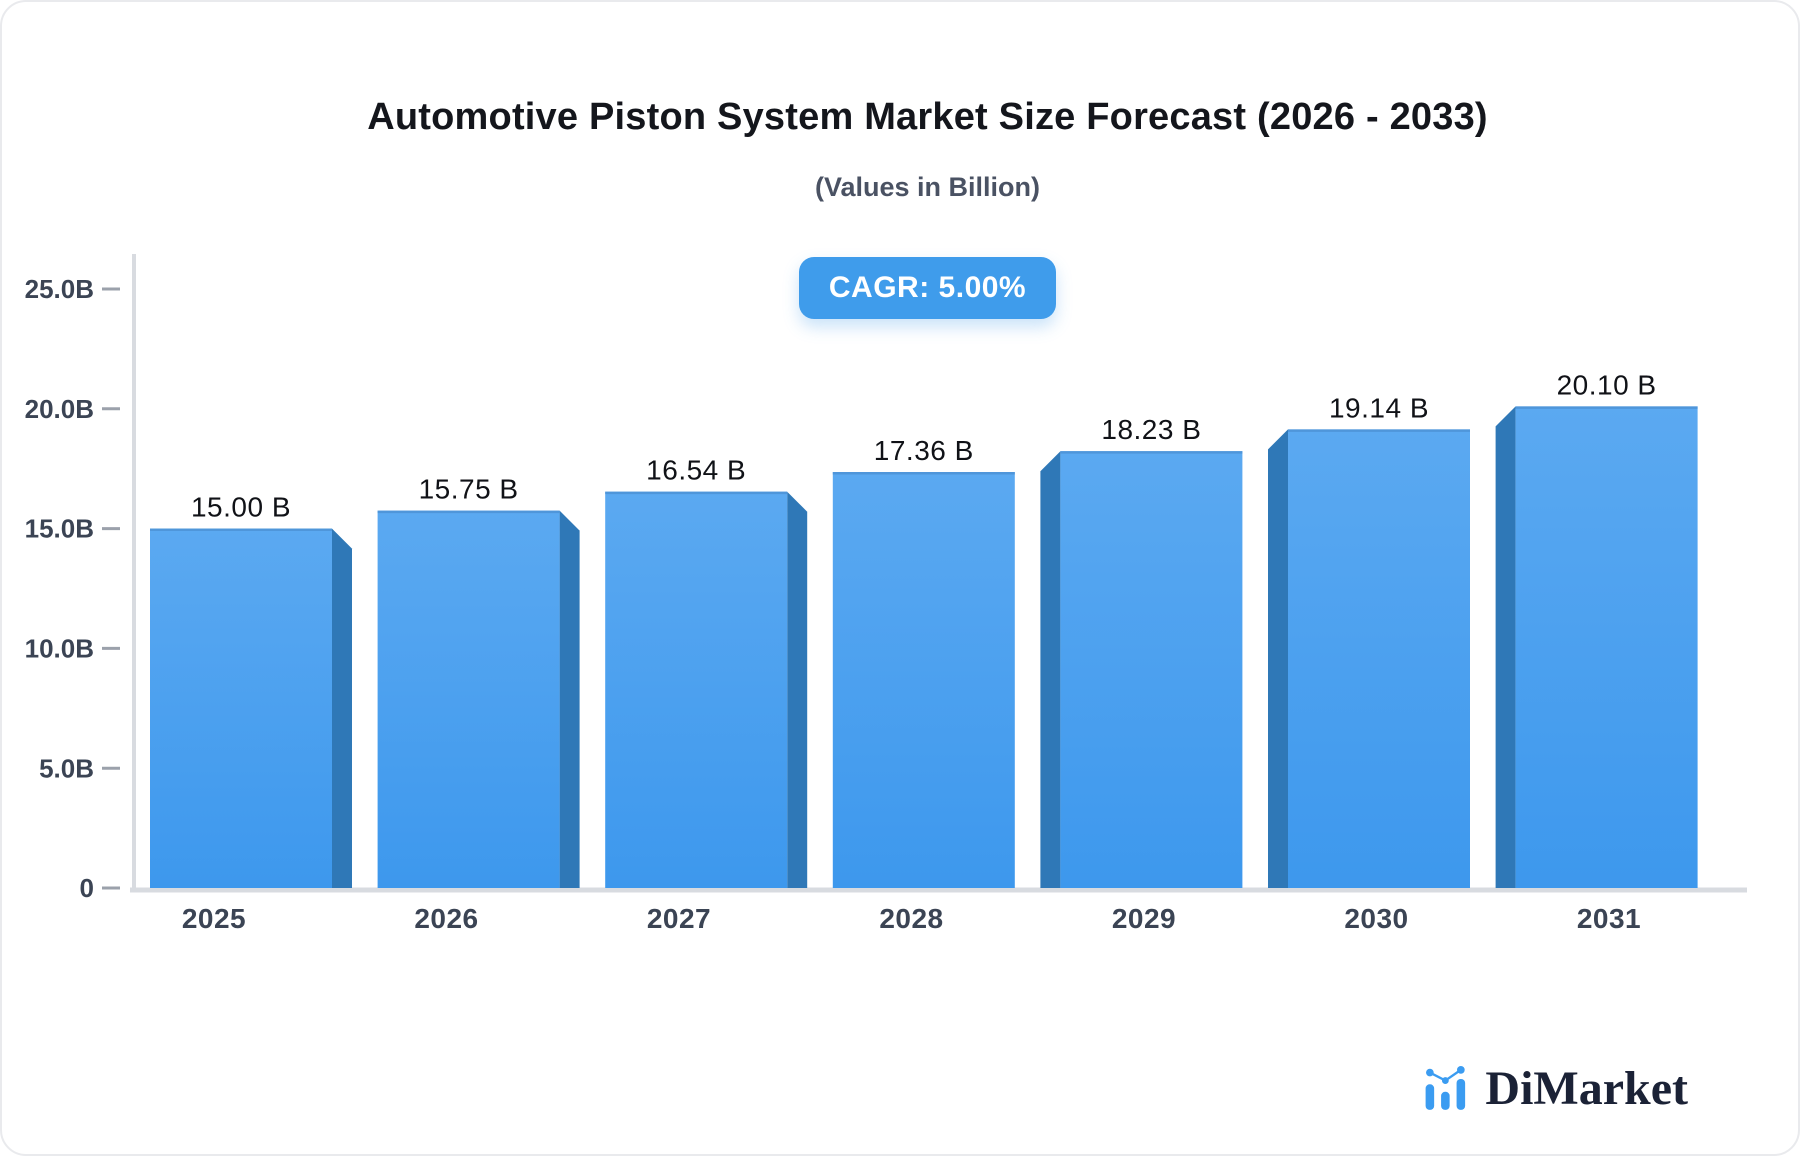 Image resolution: width=1800 pixels, height=1156 pixels. Describe the element at coordinates (1446, 1088) in the screenshot. I see `bar-chart-logo-icon` at that location.